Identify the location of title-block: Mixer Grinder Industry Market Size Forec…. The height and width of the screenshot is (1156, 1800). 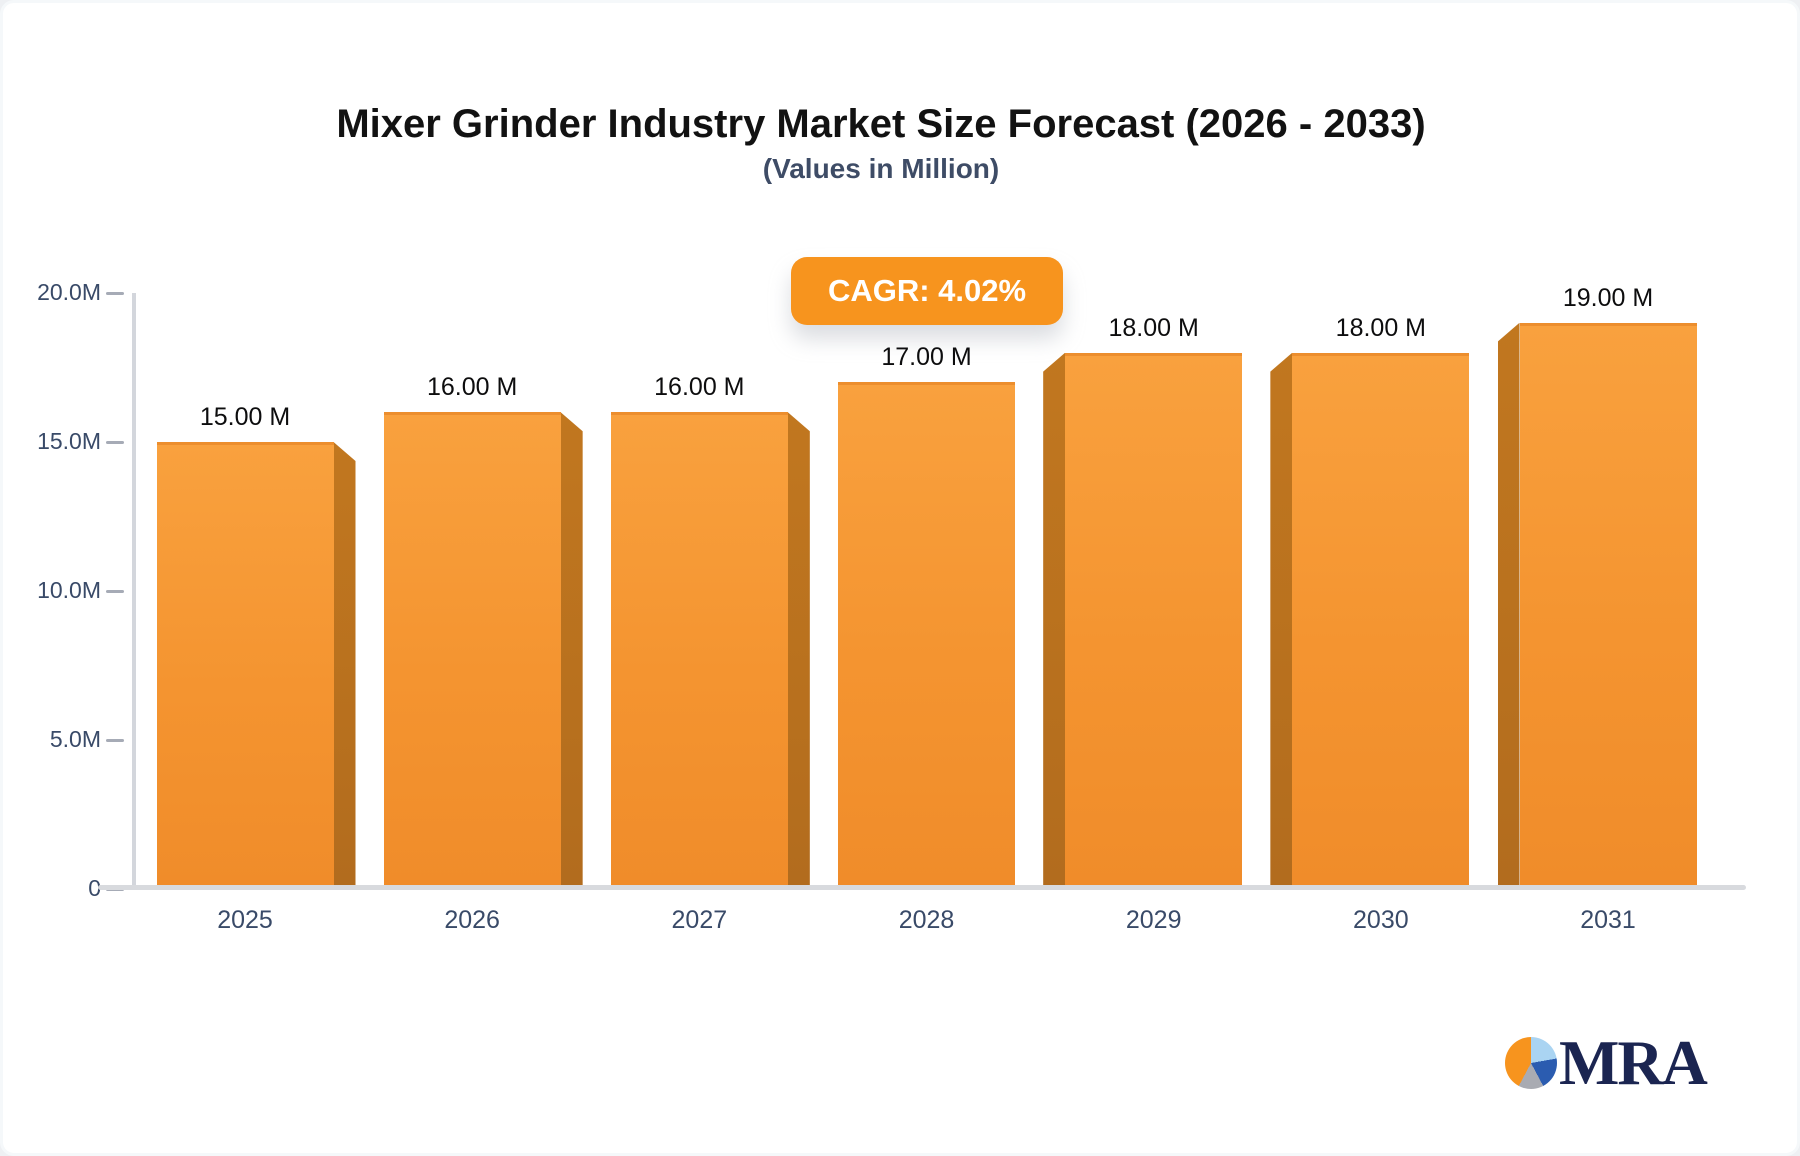
(881, 144).